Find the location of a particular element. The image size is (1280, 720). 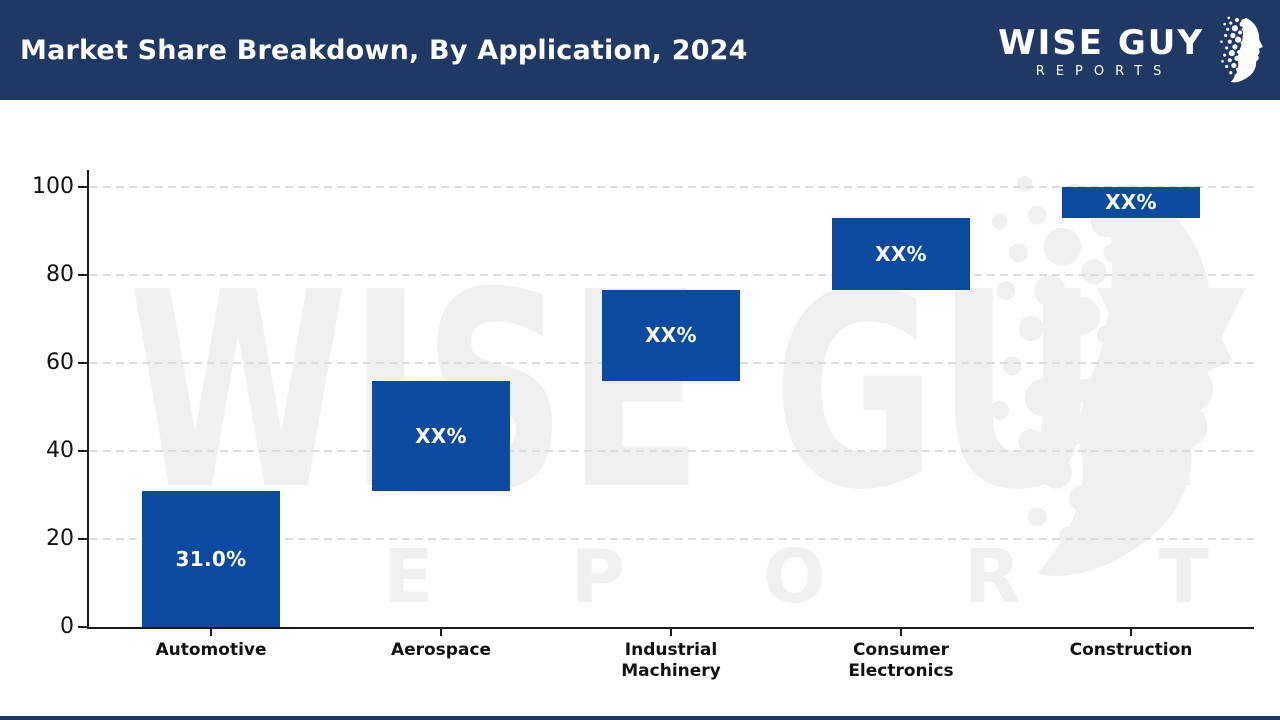

bar-value-label: 31.0% is located at coordinates (211, 558).